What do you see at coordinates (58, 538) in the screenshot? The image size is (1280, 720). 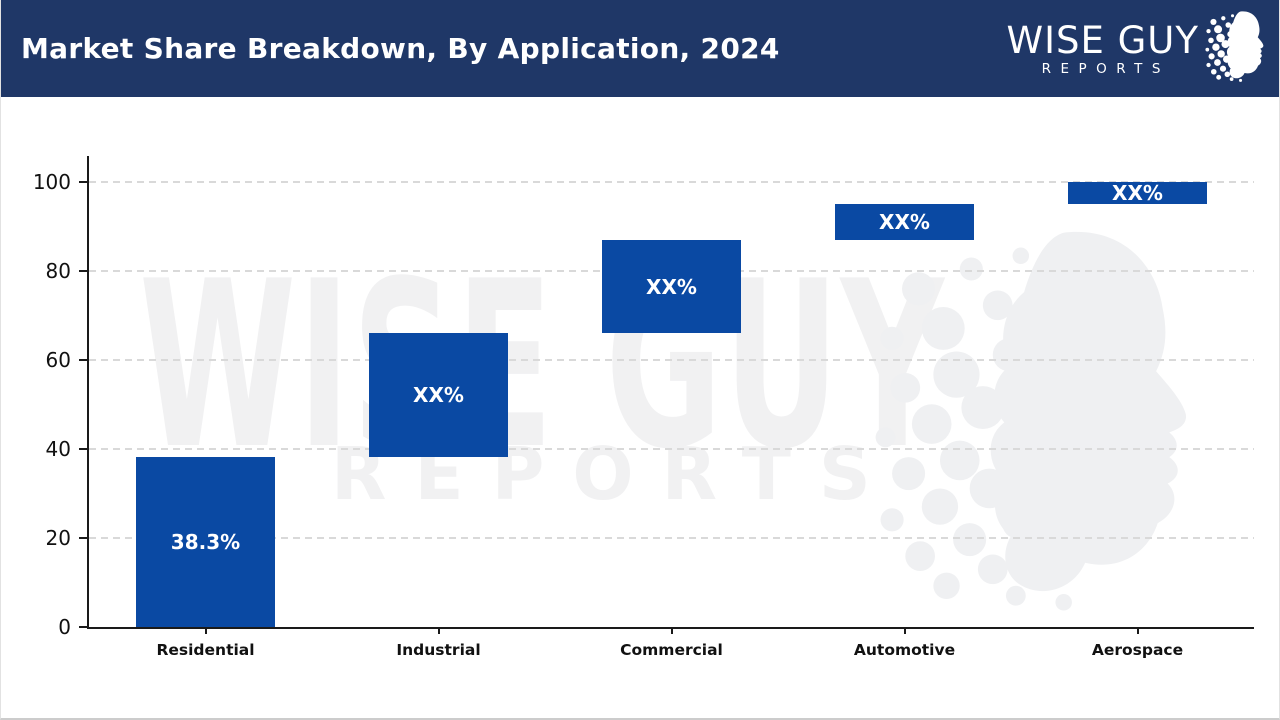 I see `y-tick-label: 20` at bounding box center [58, 538].